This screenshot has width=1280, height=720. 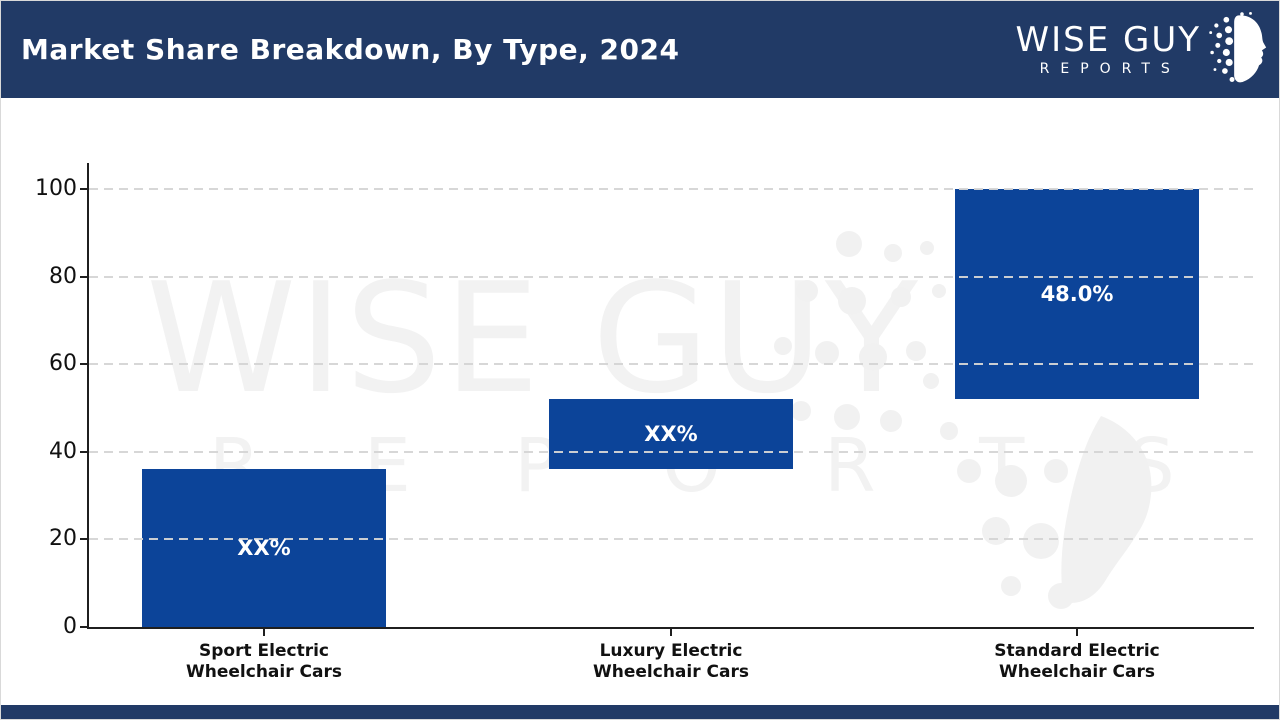 What do you see at coordinates (671, 651) in the screenshot?
I see `x-category-line1: Luxury Electric` at bounding box center [671, 651].